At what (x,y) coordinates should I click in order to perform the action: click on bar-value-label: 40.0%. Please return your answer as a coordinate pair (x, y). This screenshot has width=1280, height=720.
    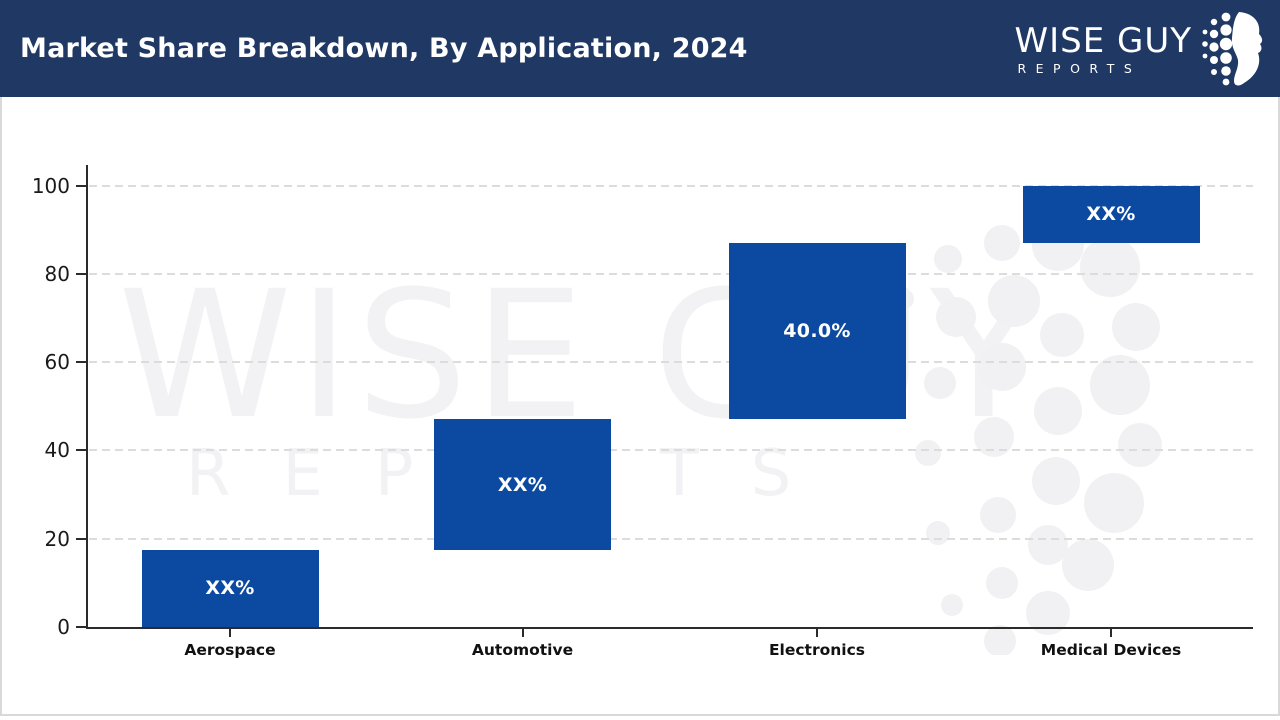
    Looking at the image, I should click on (817, 331).